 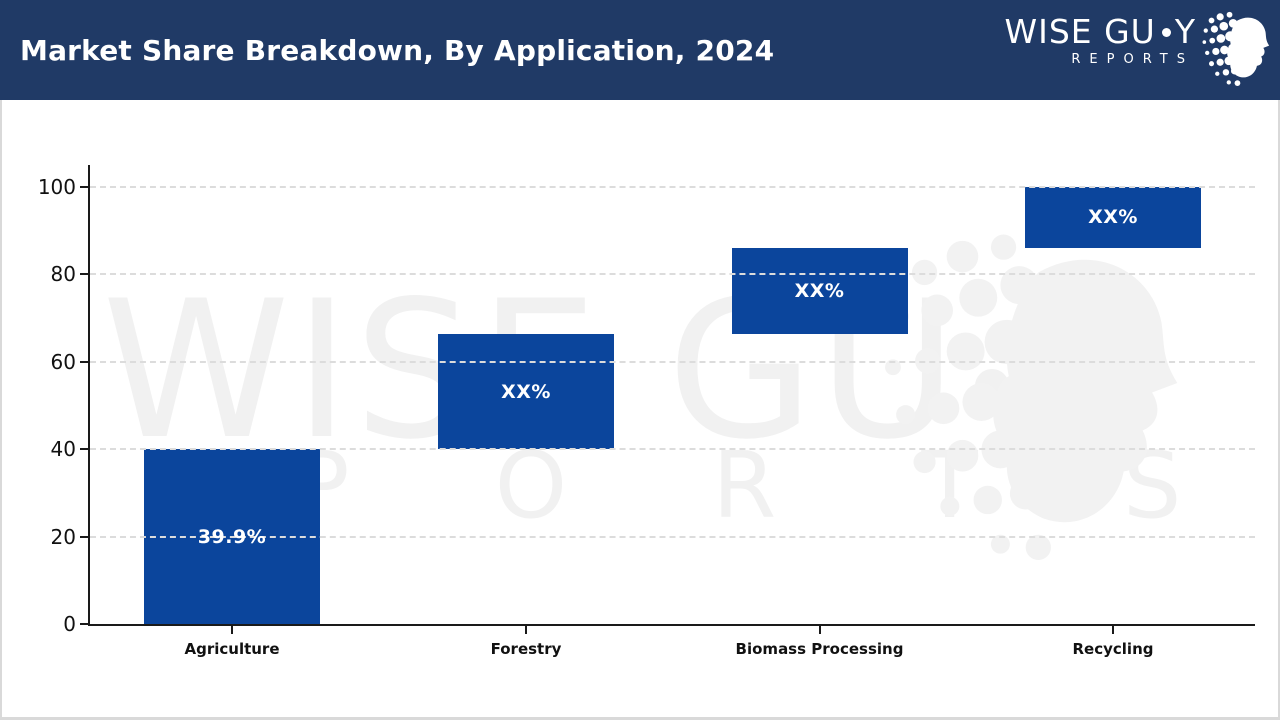 What do you see at coordinates (1100, 31) in the screenshot?
I see `brand-logo-wordmark: WISE GU Y` at bounding box center [1100, 31].